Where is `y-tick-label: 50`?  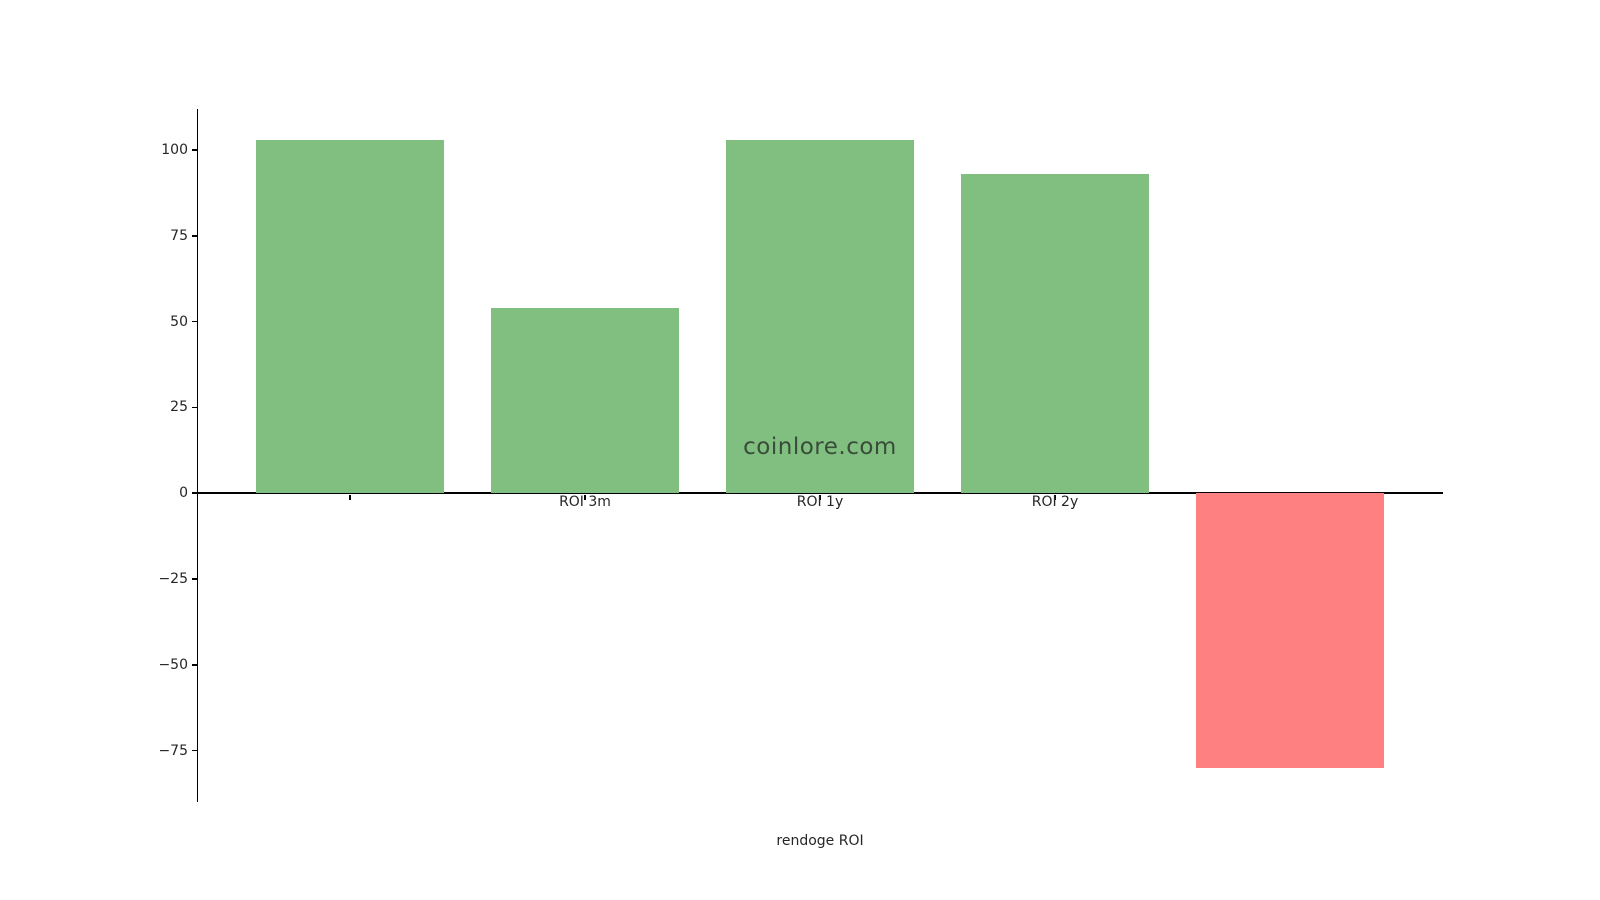 y-tick-label: 50 is located at coordinates (179, 321).